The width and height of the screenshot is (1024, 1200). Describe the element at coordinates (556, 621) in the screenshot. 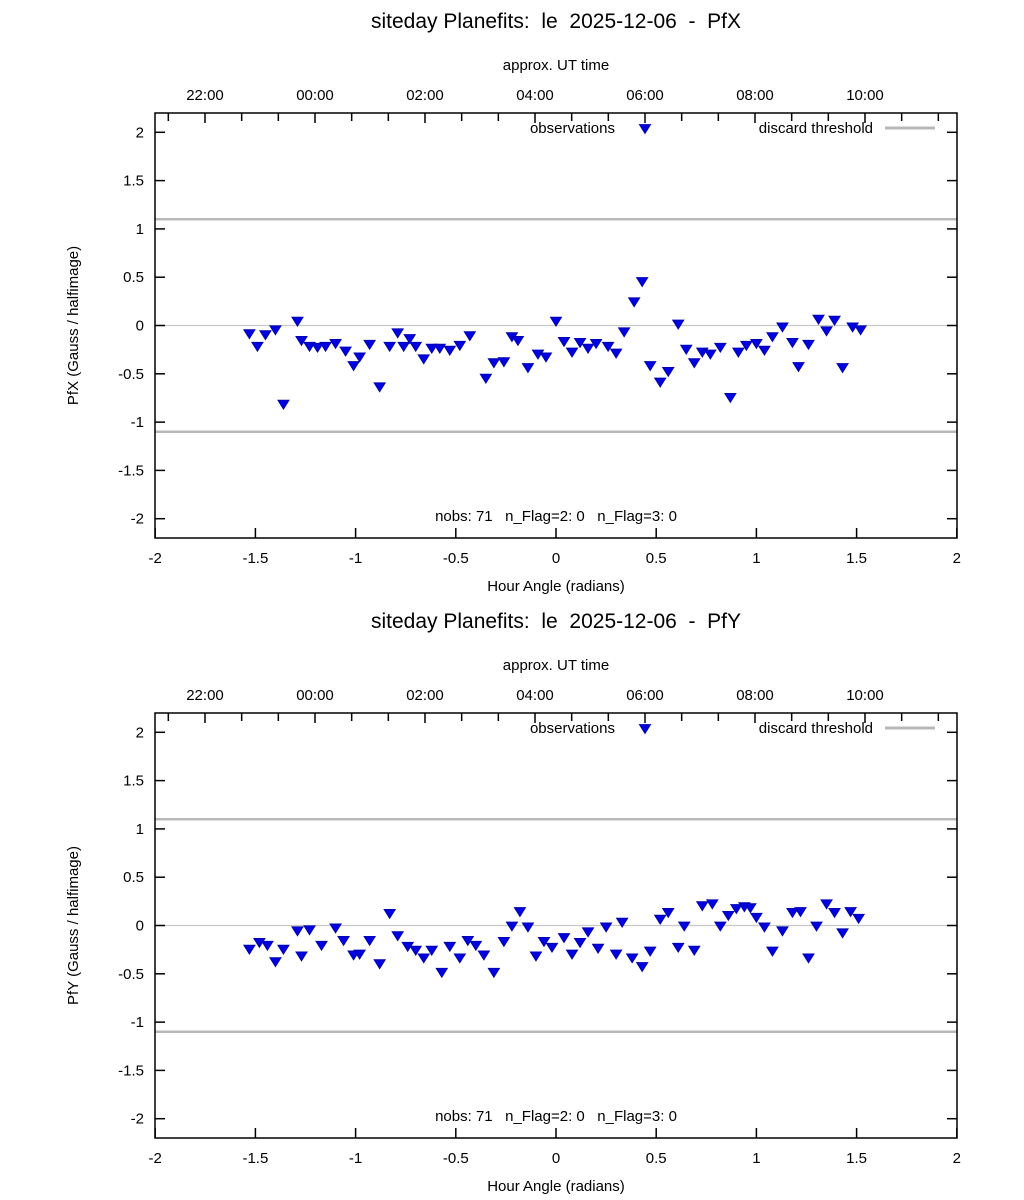

I see `page-title: siteday Planefits: le 2025-12-06 - PfY` at that location.